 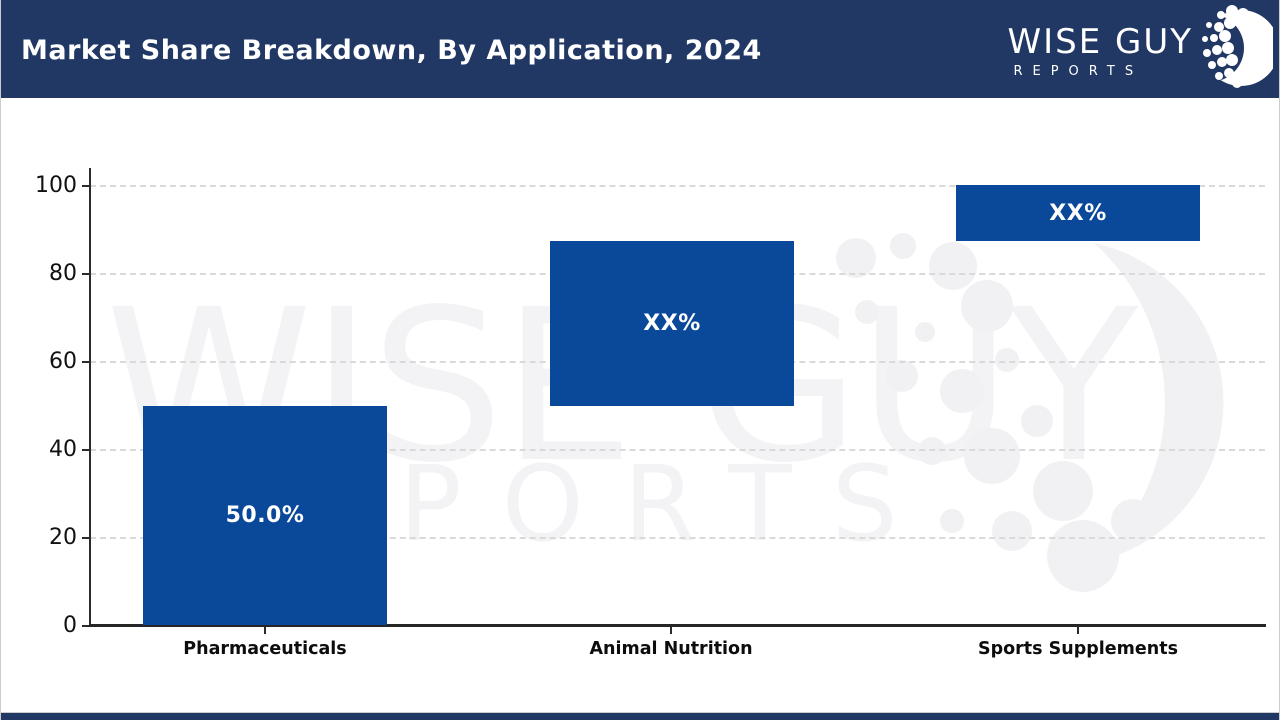 What do you see at coordinates (1236, 46) in the screenshot?
I see `logo-dotted-head-icon` at bounding box center [1236, 46].